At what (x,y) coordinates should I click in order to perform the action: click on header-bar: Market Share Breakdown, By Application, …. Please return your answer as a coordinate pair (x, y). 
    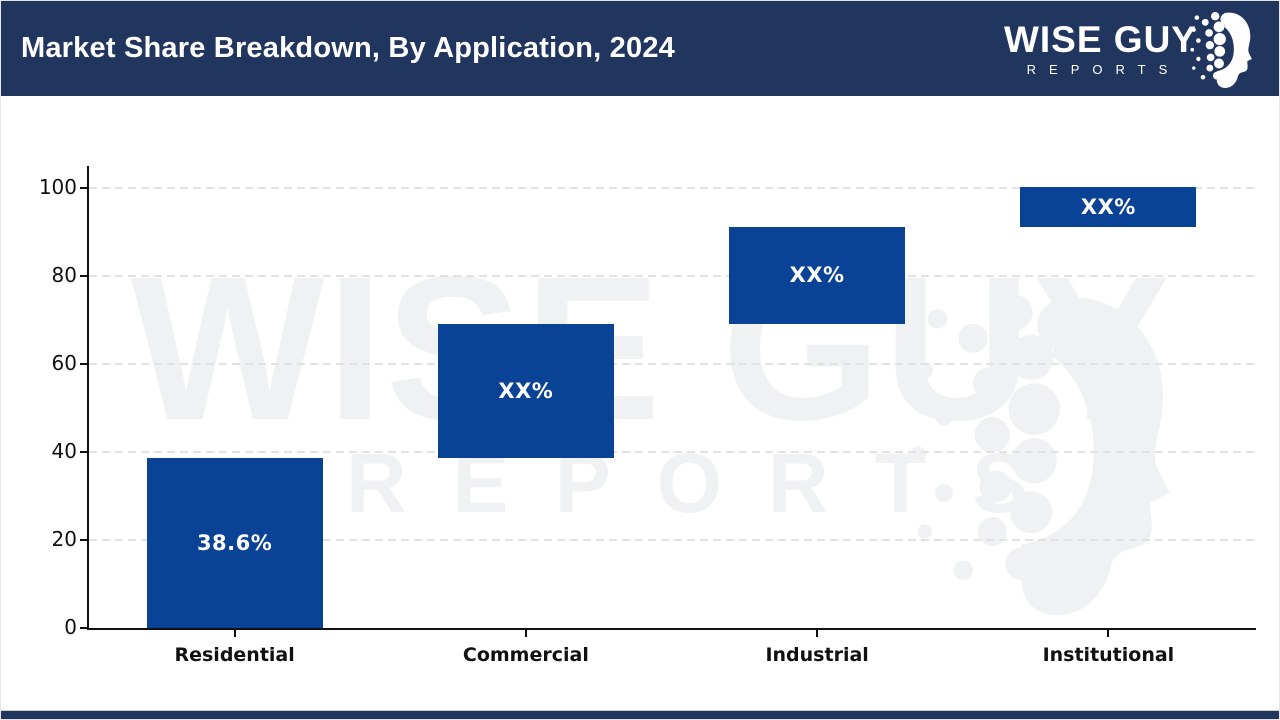
    Looking at the image, I should click on (640, 48).